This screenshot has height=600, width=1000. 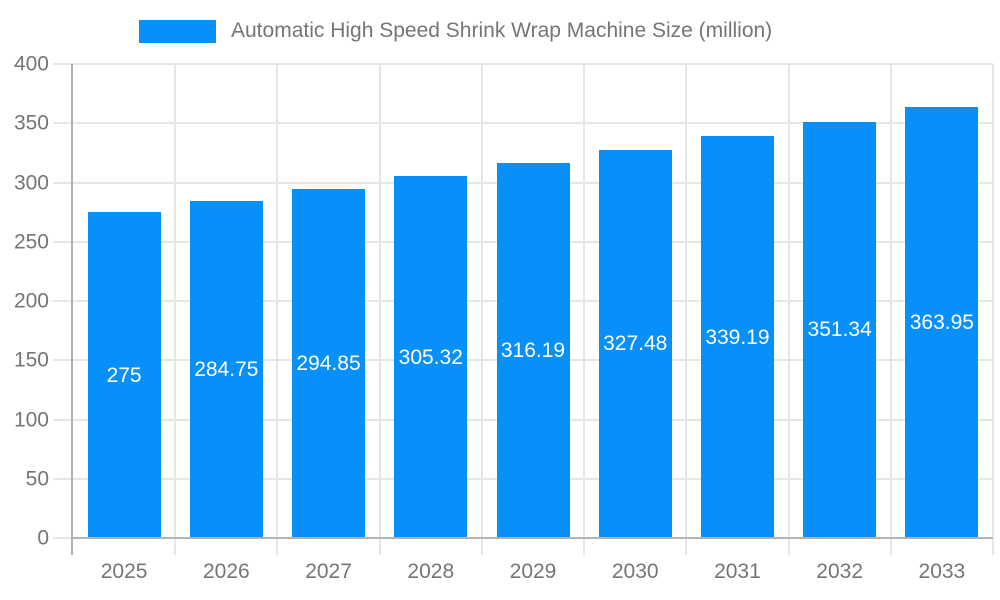 I want to click on bar: 351.34, so click(x=840, y=329).